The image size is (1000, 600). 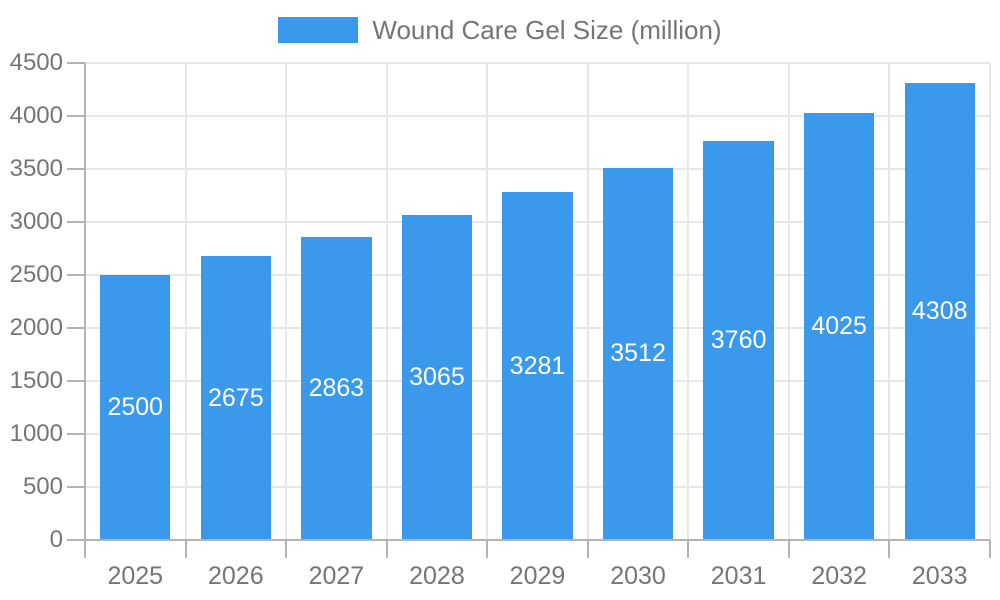 I want to click on y-axis-line, so click(x=85, y=301).